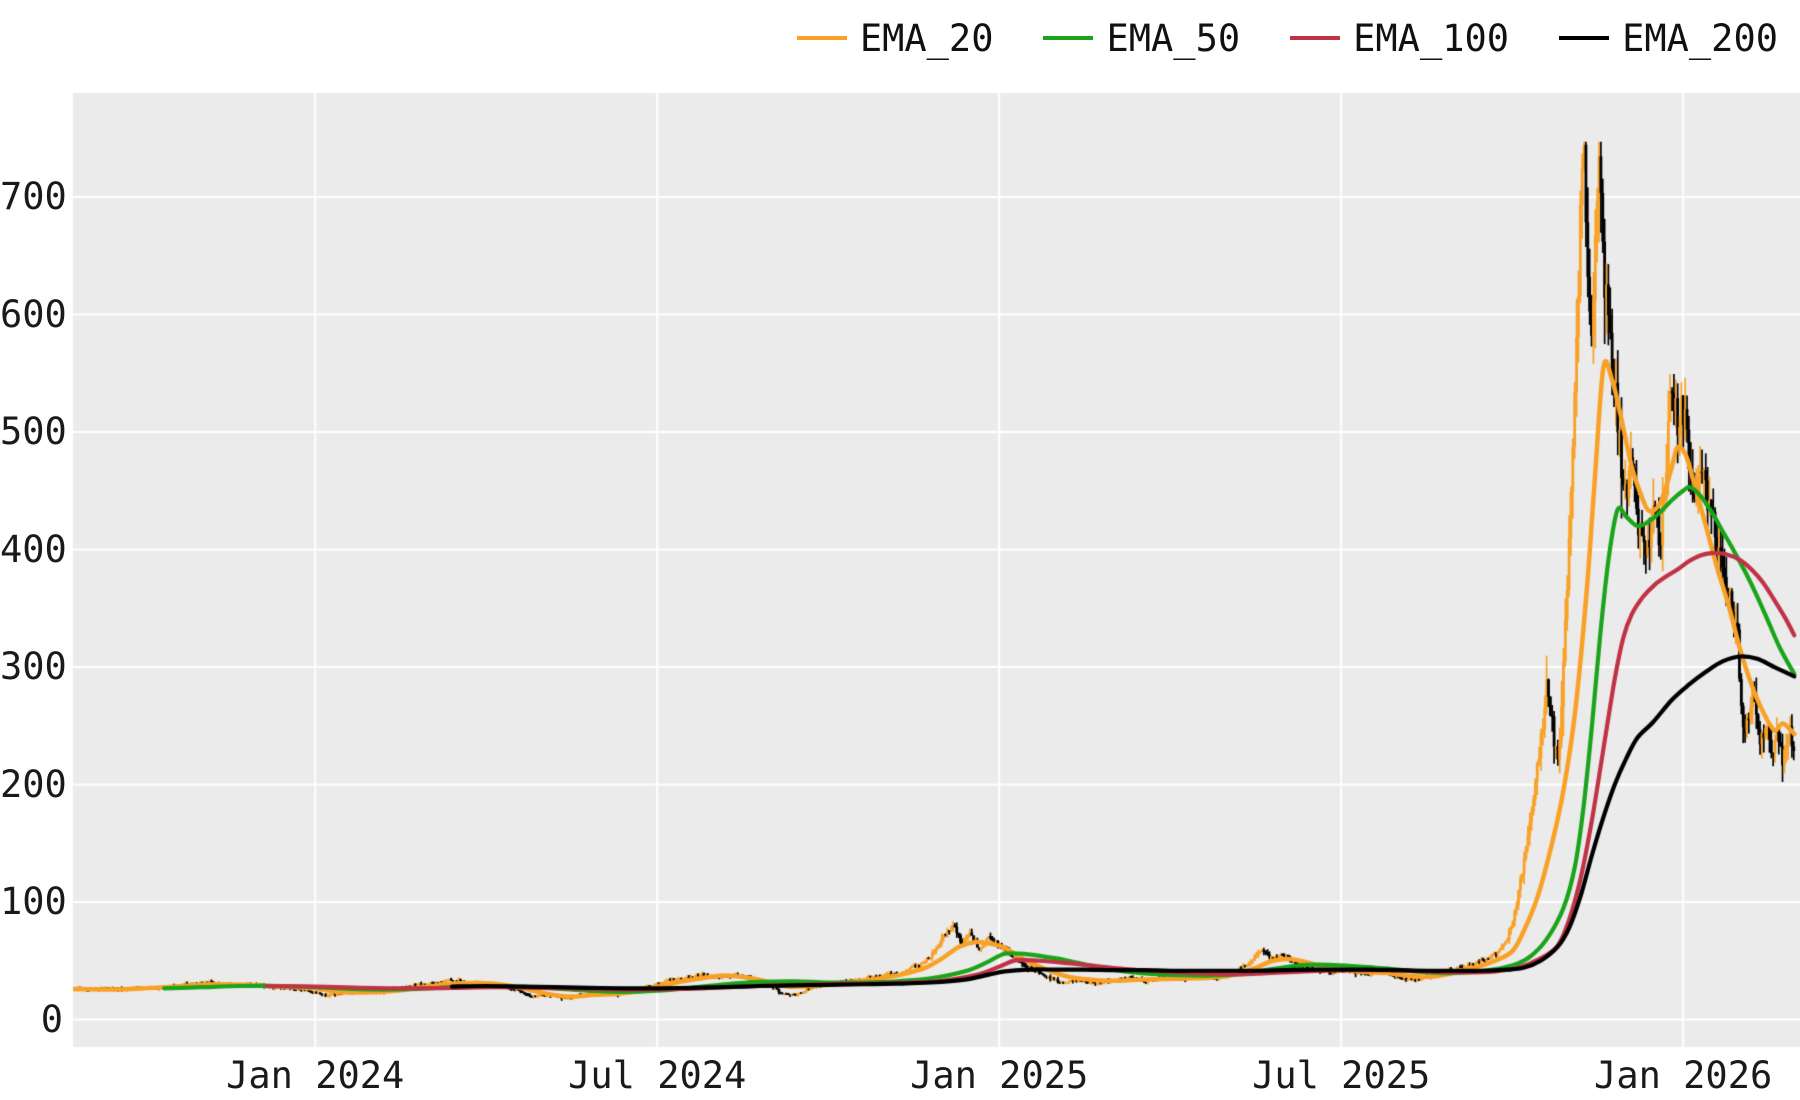 The height and width of the screenshot is (1100, 1800). Describe the element at coordinates (821, 38) in the screenshot. I see `ema20-line-swatch` at that location.